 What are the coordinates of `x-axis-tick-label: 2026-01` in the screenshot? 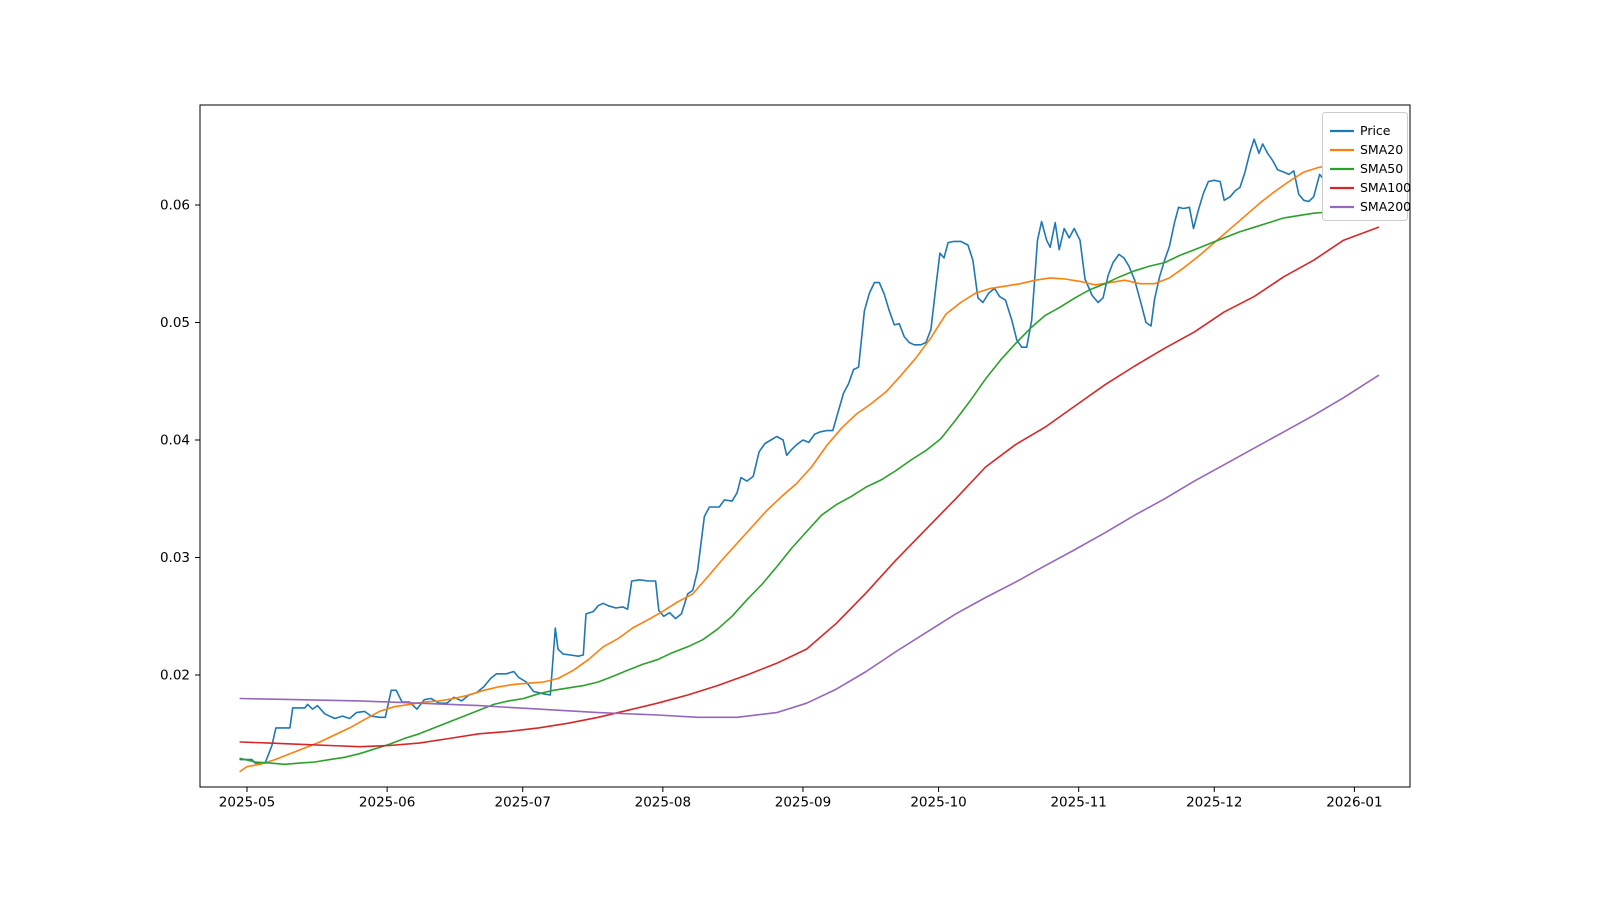 It's located at (1354, 803).